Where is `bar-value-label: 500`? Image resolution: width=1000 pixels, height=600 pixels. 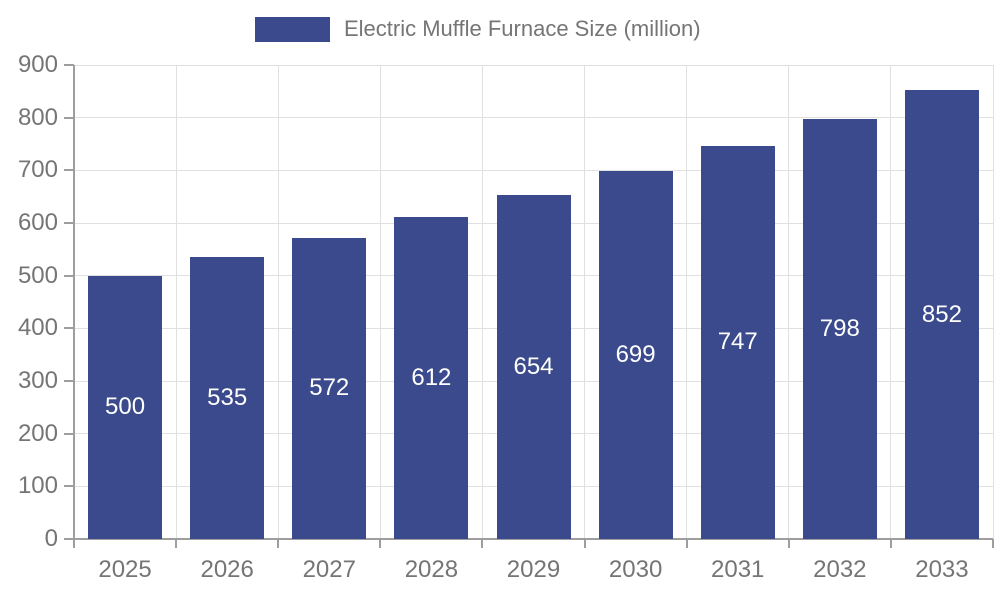
bar-value-label: 500 is located at coordinates (125, 407).